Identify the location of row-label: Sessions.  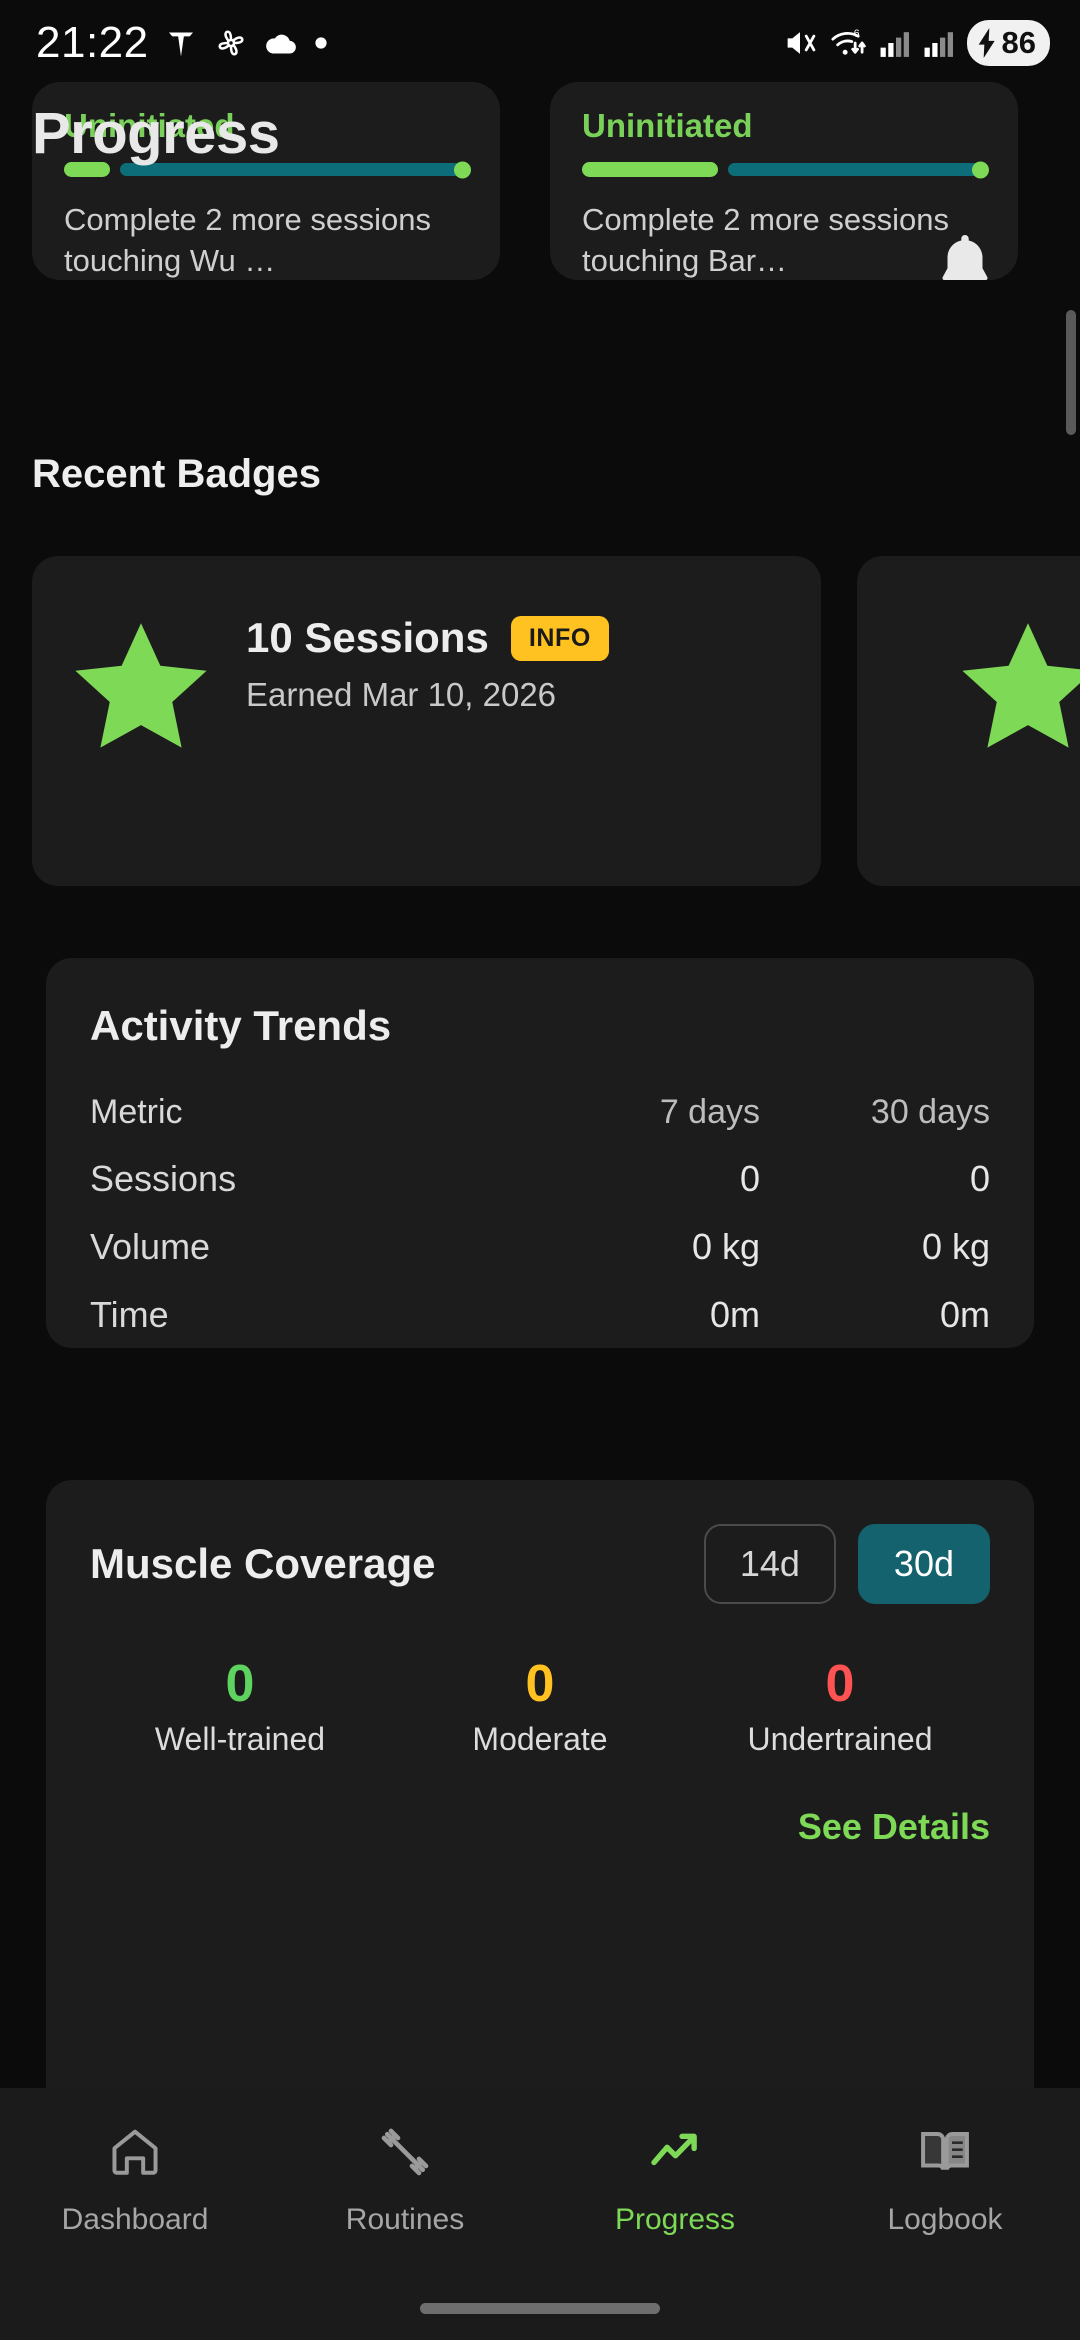
(163, 1178).